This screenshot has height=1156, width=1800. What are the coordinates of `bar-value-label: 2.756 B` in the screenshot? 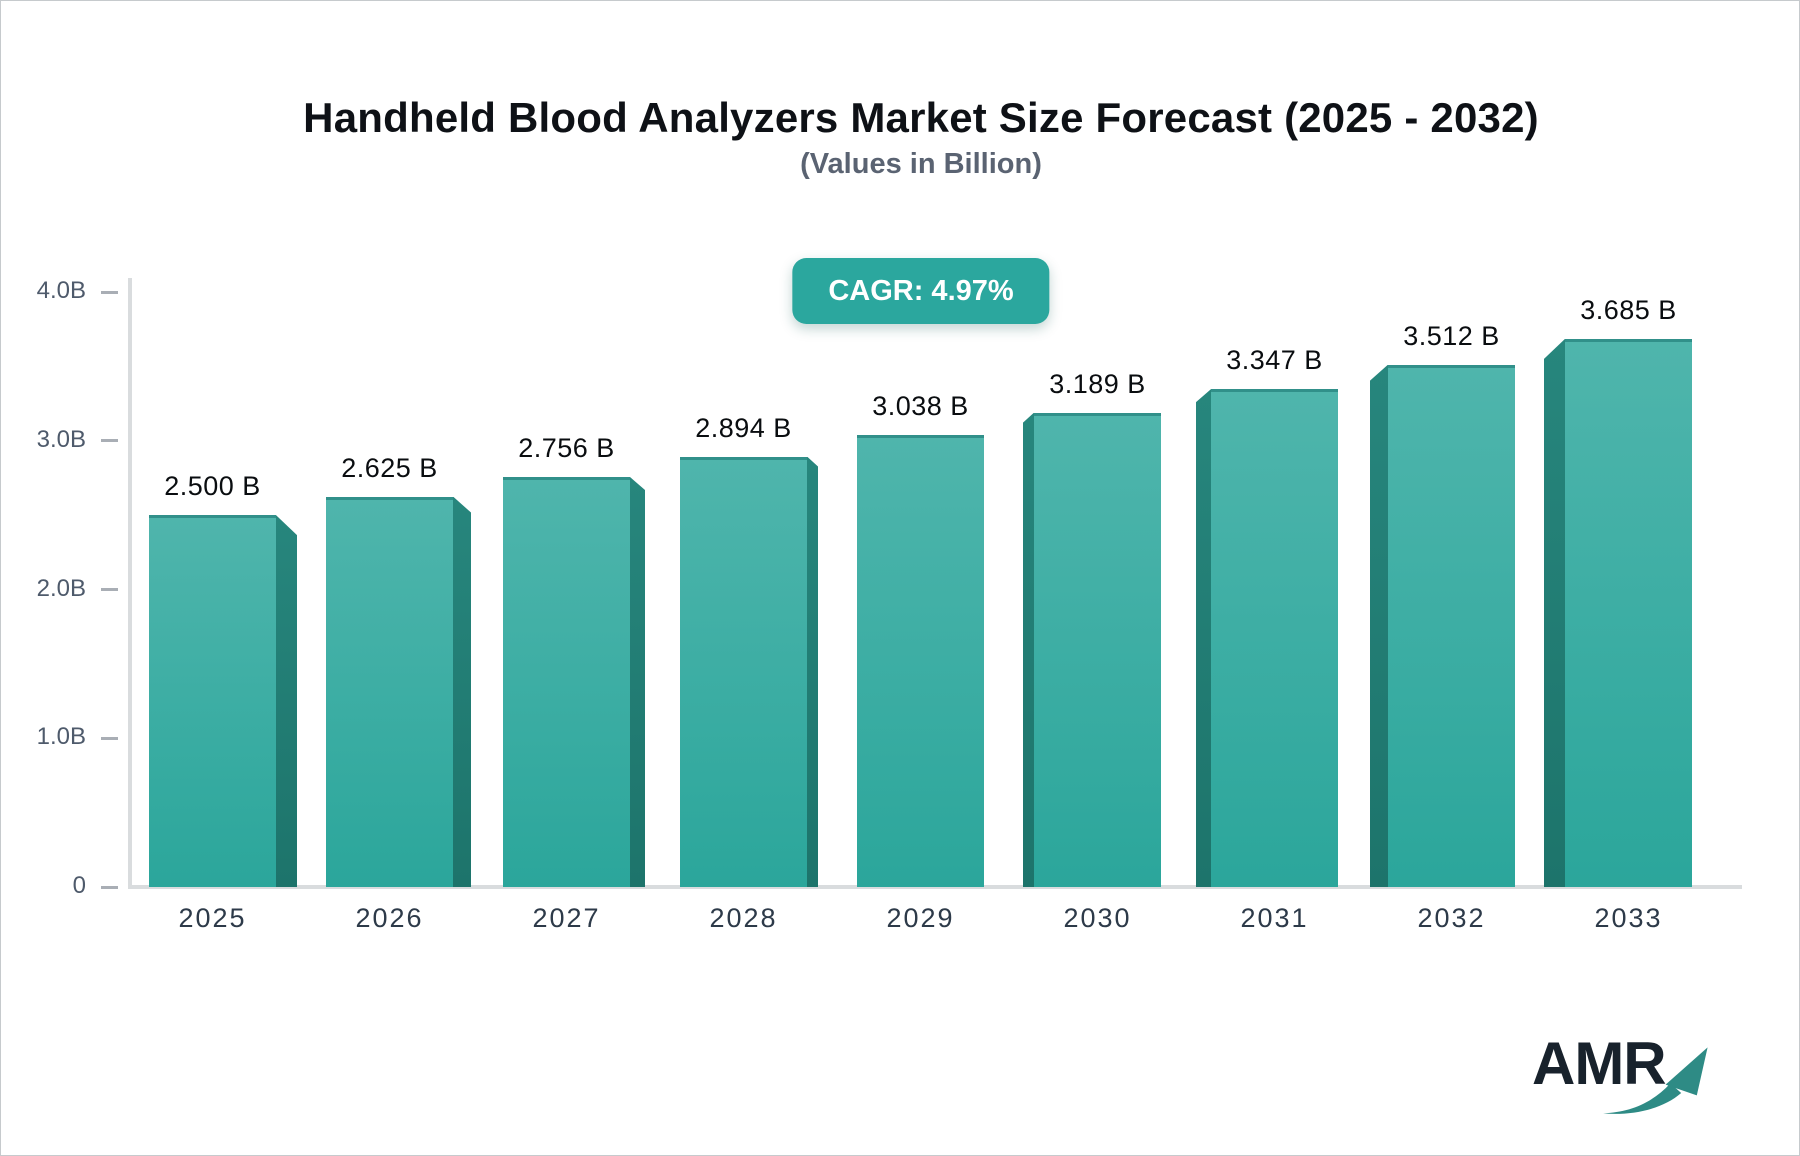 It's located at (566, 448).